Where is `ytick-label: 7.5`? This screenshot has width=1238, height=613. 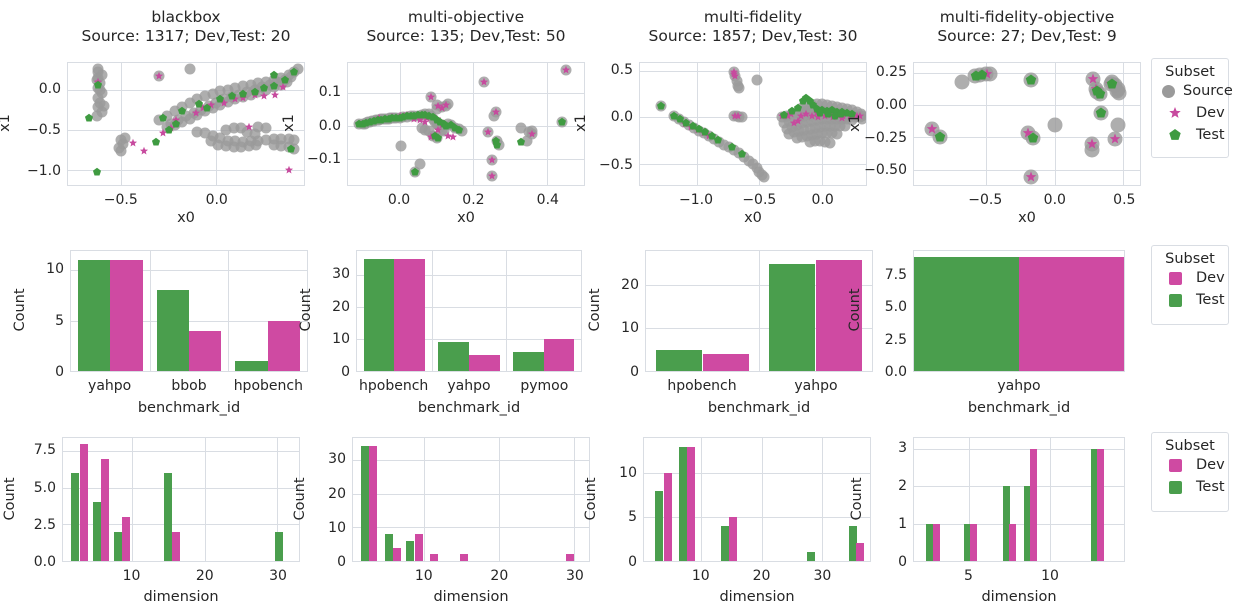
ytick-label: 7.5 is located at coordinates (44, 450).